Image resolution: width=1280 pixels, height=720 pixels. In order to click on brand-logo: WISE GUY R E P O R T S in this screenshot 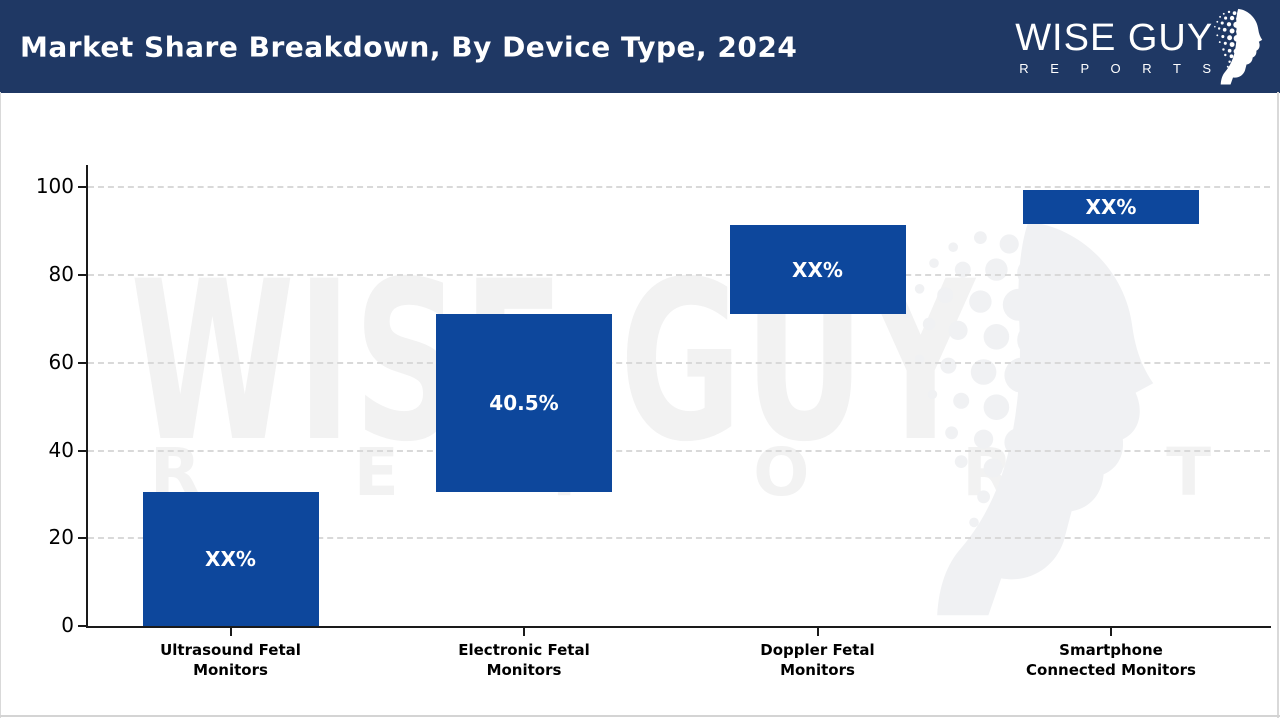, I will do `click(1141, 47)`.